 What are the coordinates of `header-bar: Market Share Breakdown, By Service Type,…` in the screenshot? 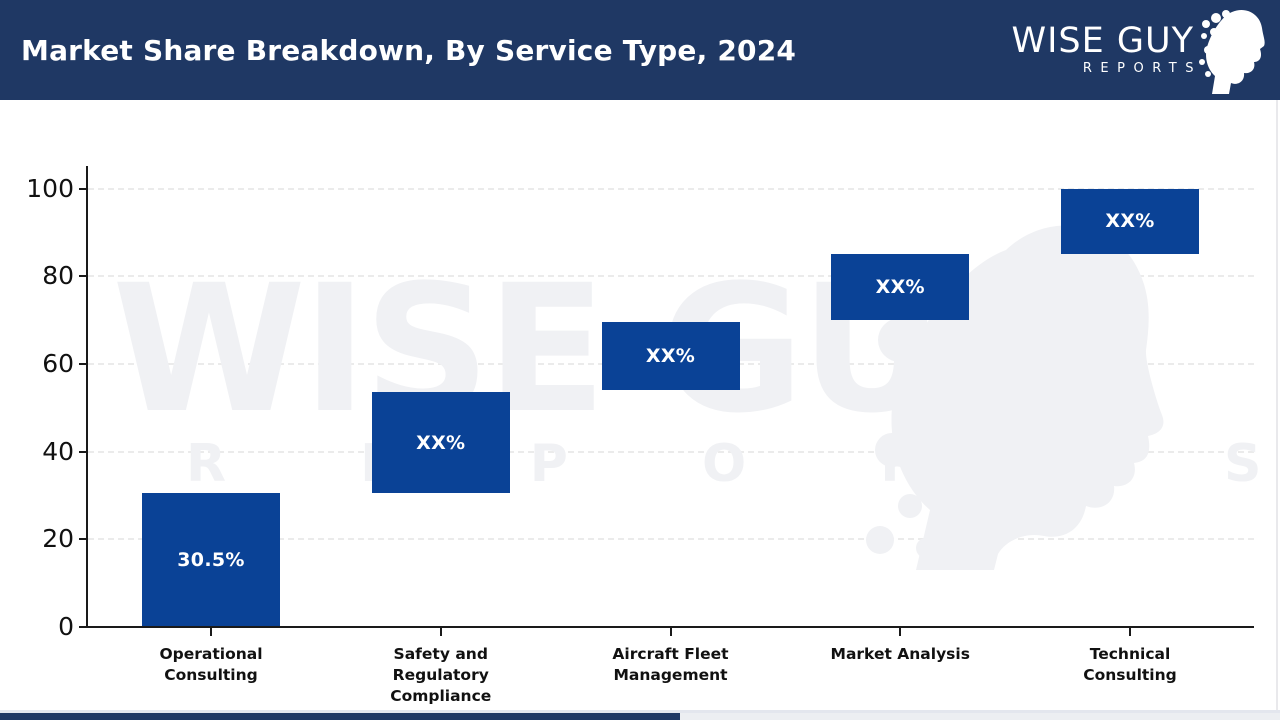 It's located at (640, 50).